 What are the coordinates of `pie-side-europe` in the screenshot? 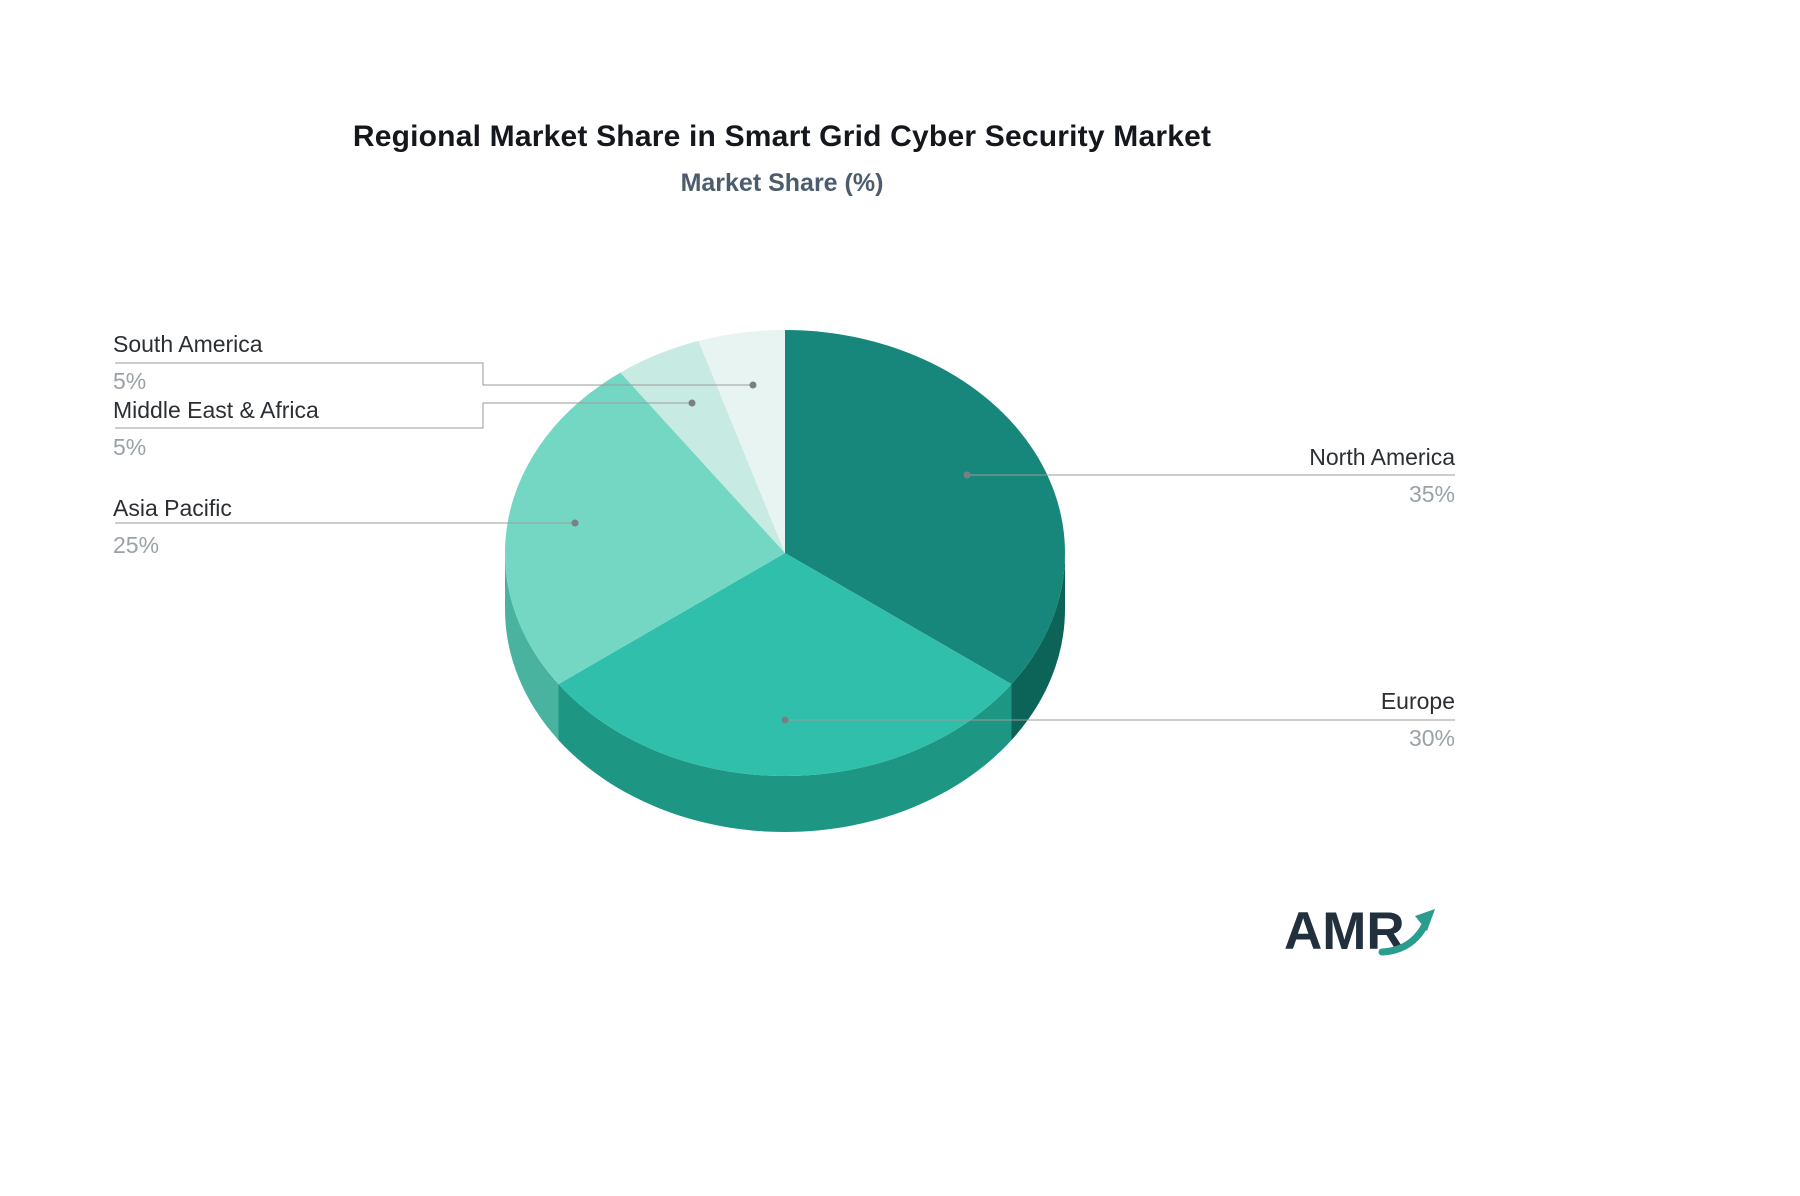 It's located at (785, 758).